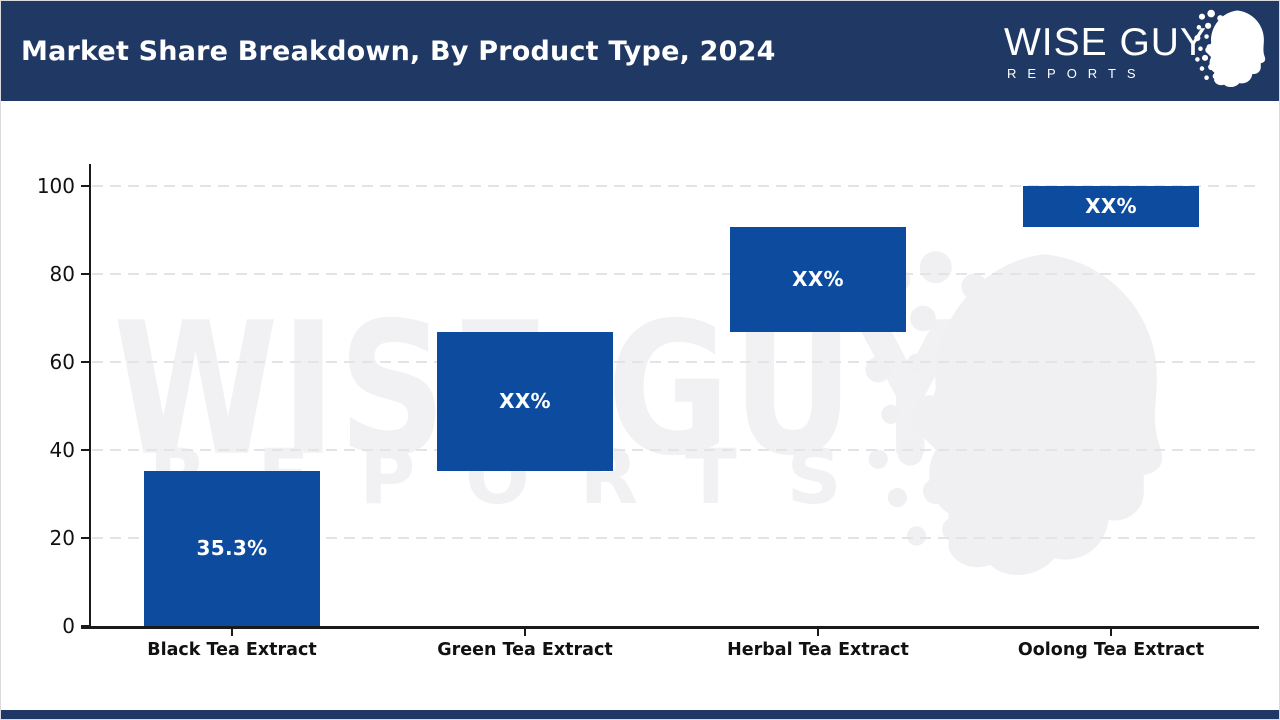 This screenshot has height=720, width=1280. What do you see at coordinates (670, 627) in the screenshot?
I see `x-axis-line` at bounding box center [670, 627].